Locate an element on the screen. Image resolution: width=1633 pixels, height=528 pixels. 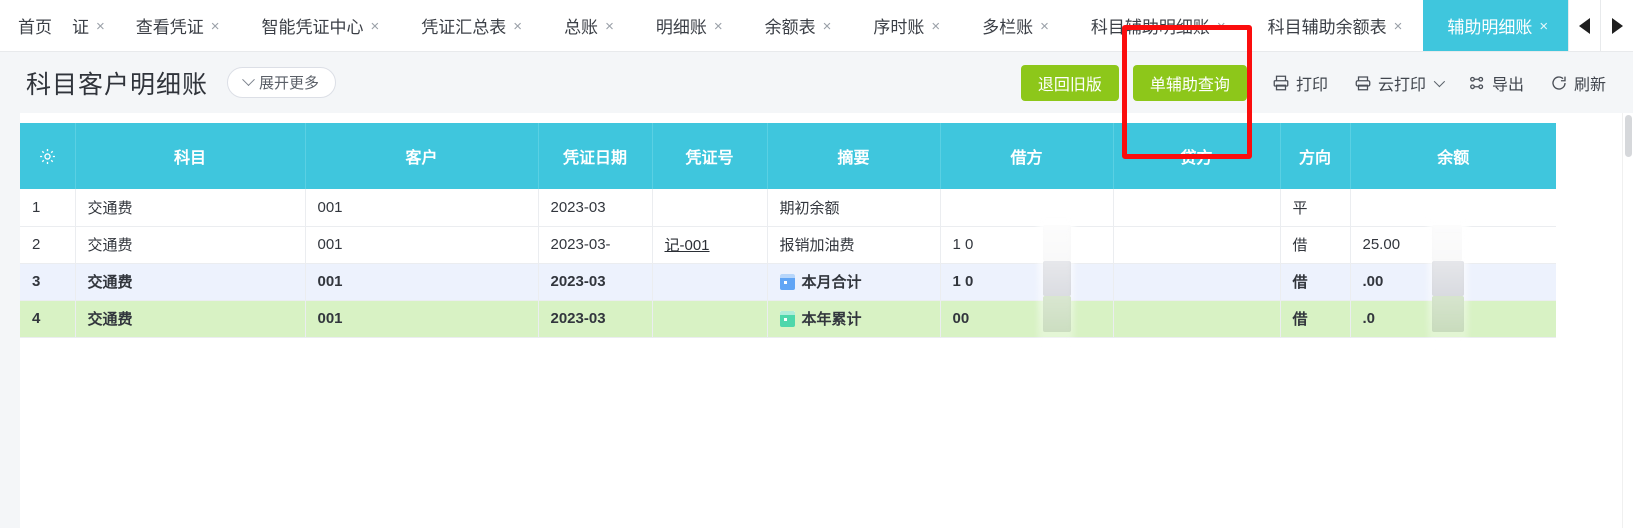
cell-summary: 本年累计 is located at coordinates (854, 319).